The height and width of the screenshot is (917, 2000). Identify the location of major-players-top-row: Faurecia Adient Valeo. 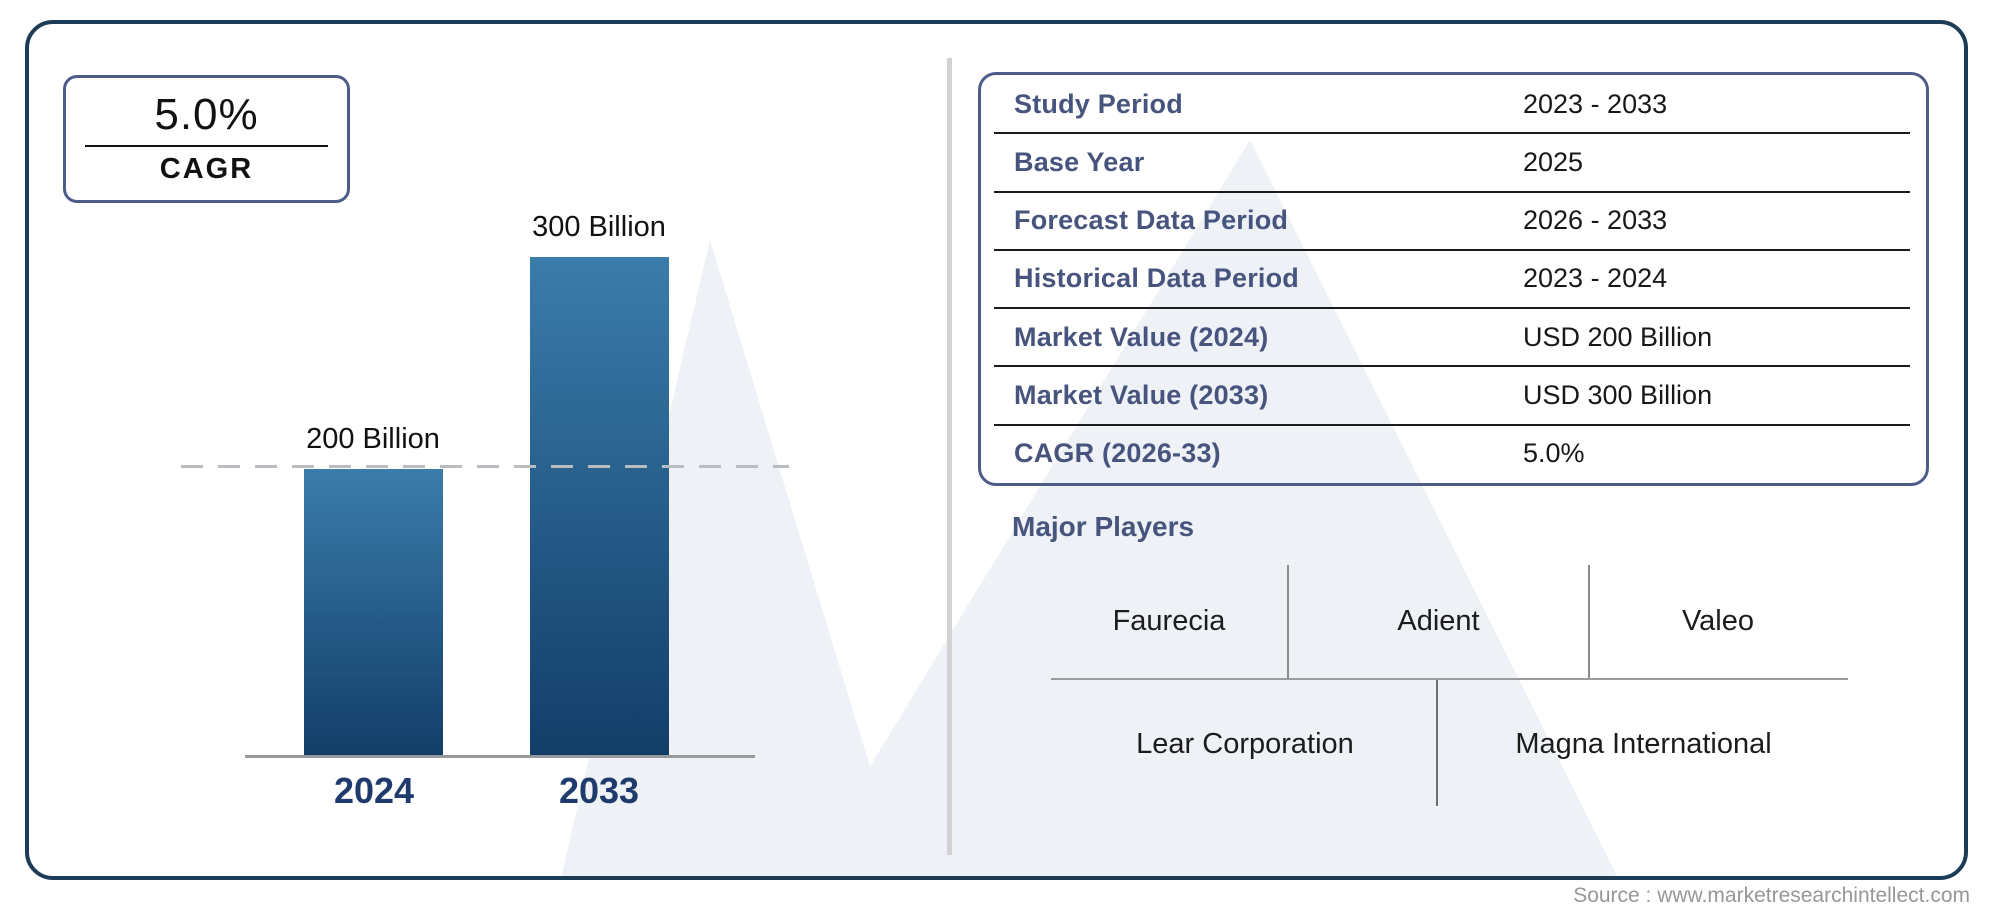
(1449, 621).